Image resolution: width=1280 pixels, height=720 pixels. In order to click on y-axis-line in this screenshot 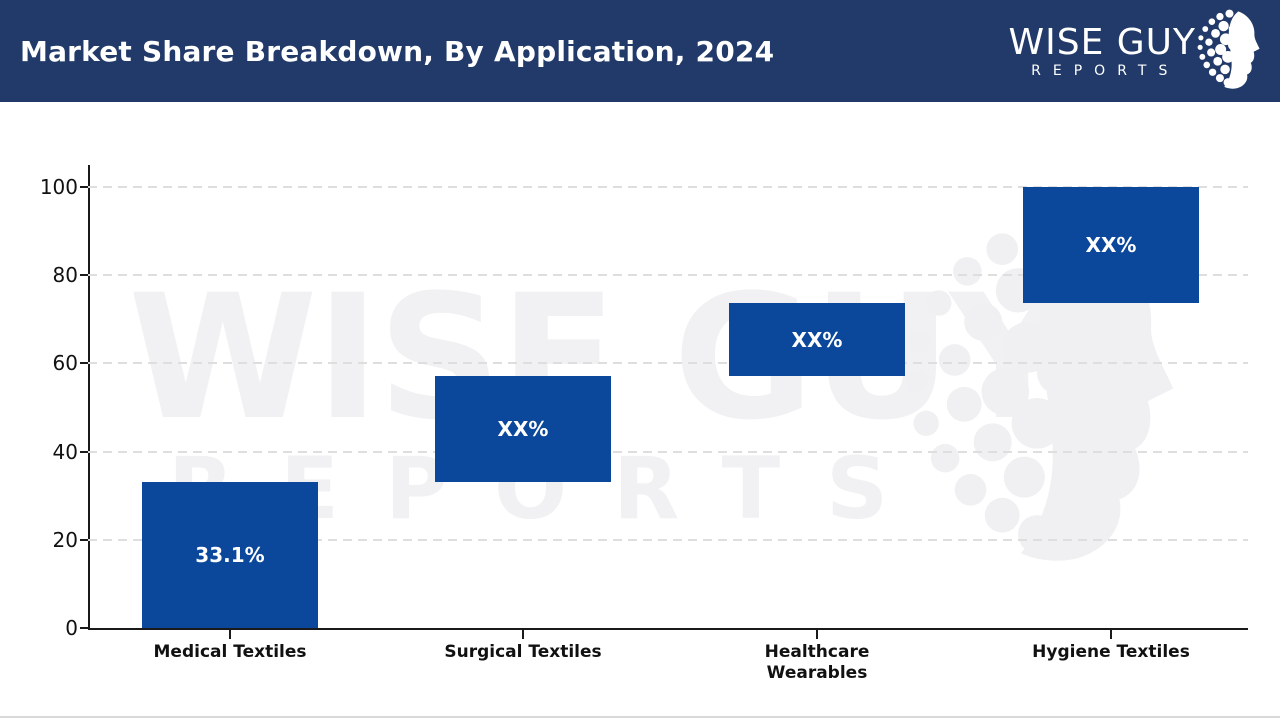, I will do `click(89, 397)`.